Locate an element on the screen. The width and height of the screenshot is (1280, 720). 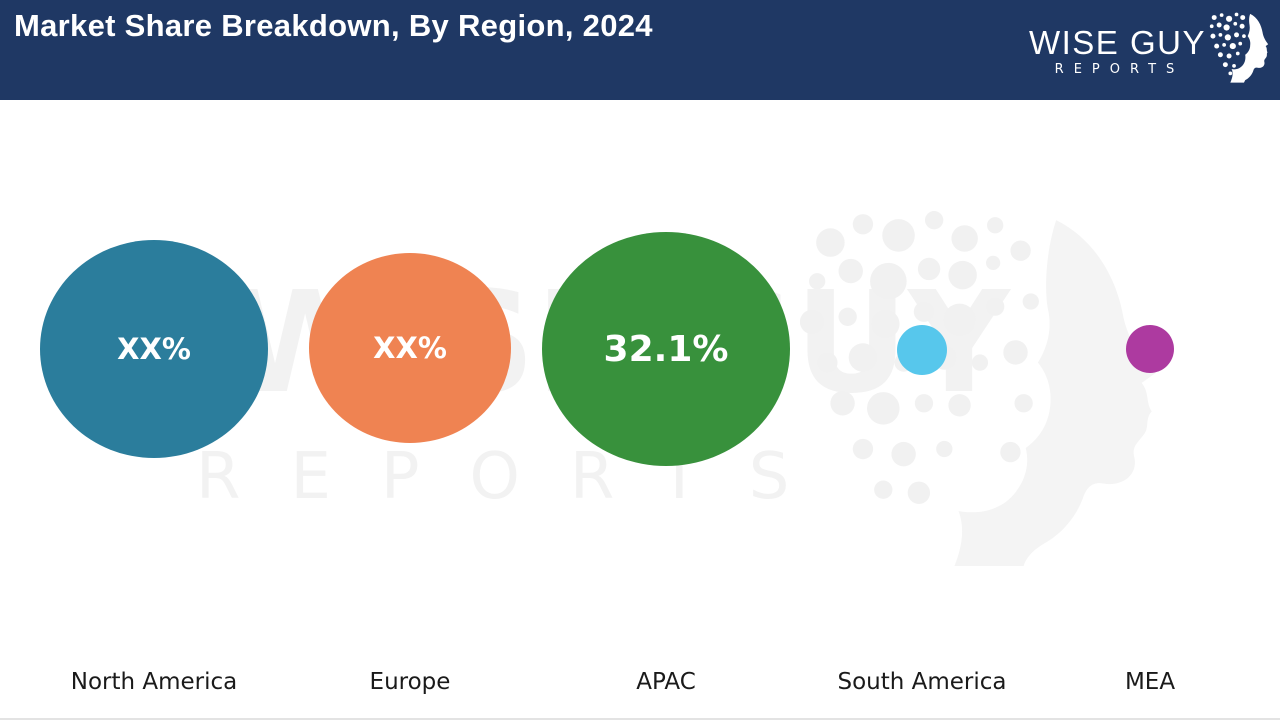
bubble-north-america: XX% is located at coordinates (154, 349).